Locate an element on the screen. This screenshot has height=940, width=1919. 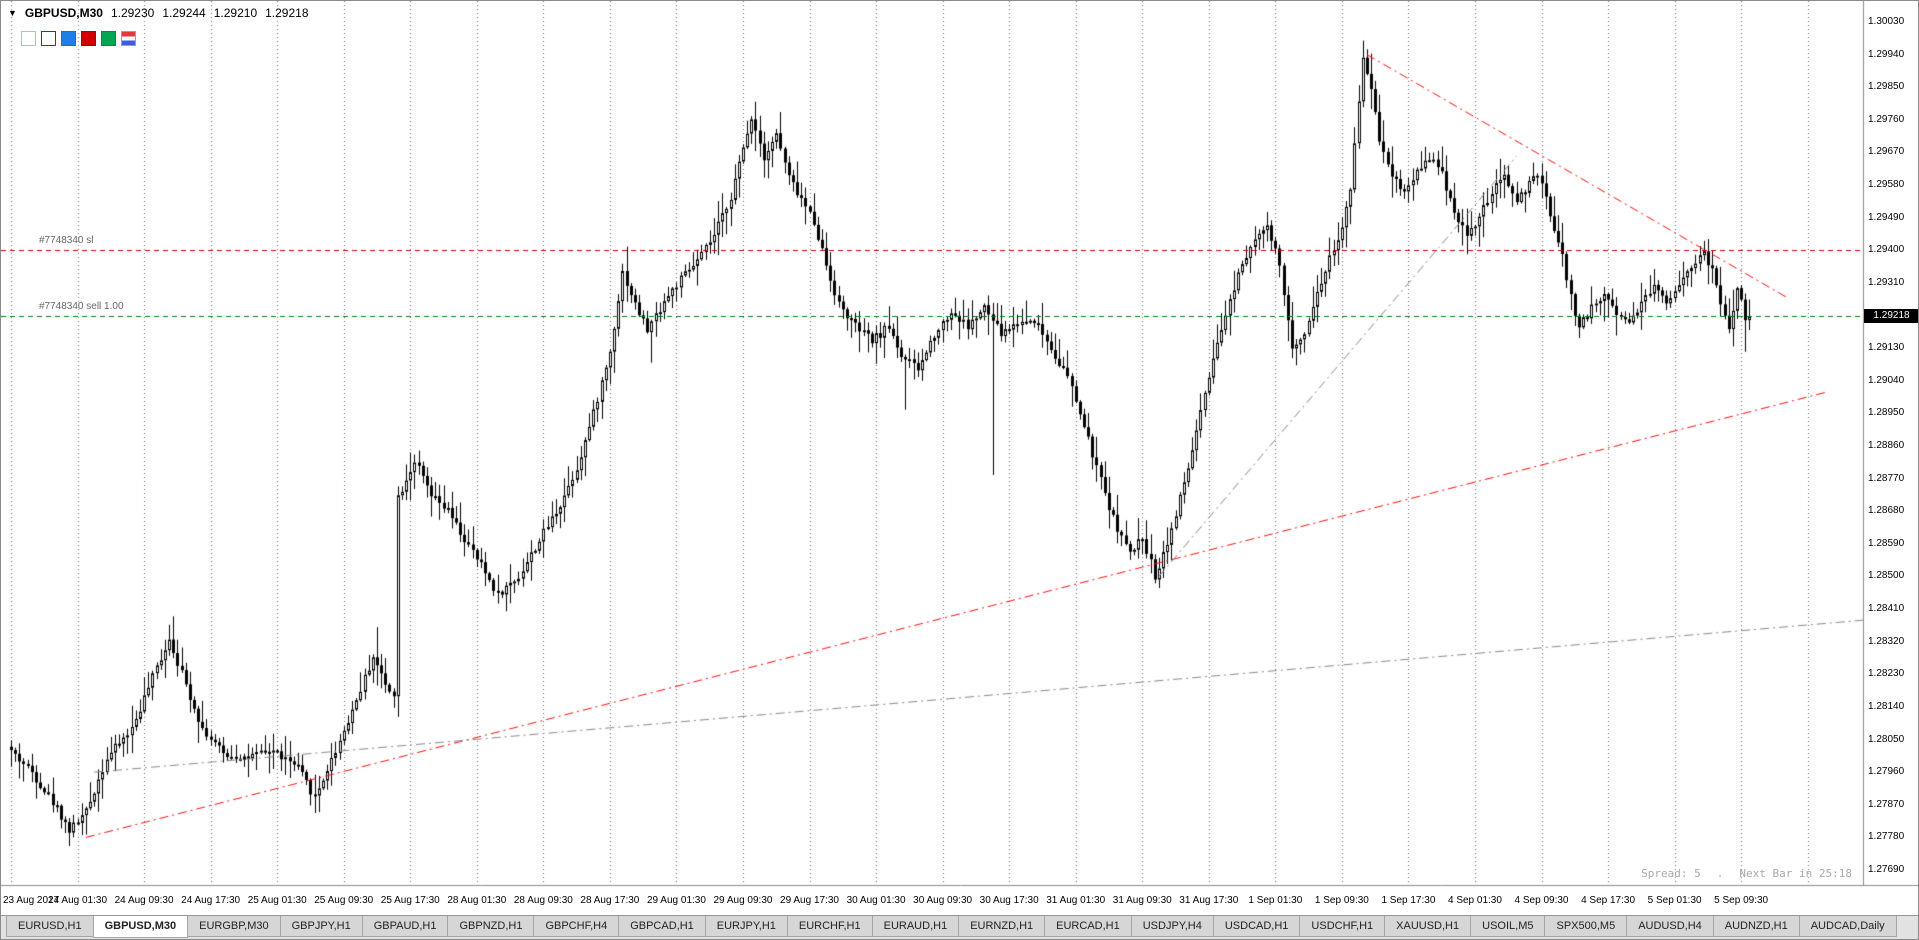
ohlc-close-value: 1.29218 is located at coordinates (287, 13).